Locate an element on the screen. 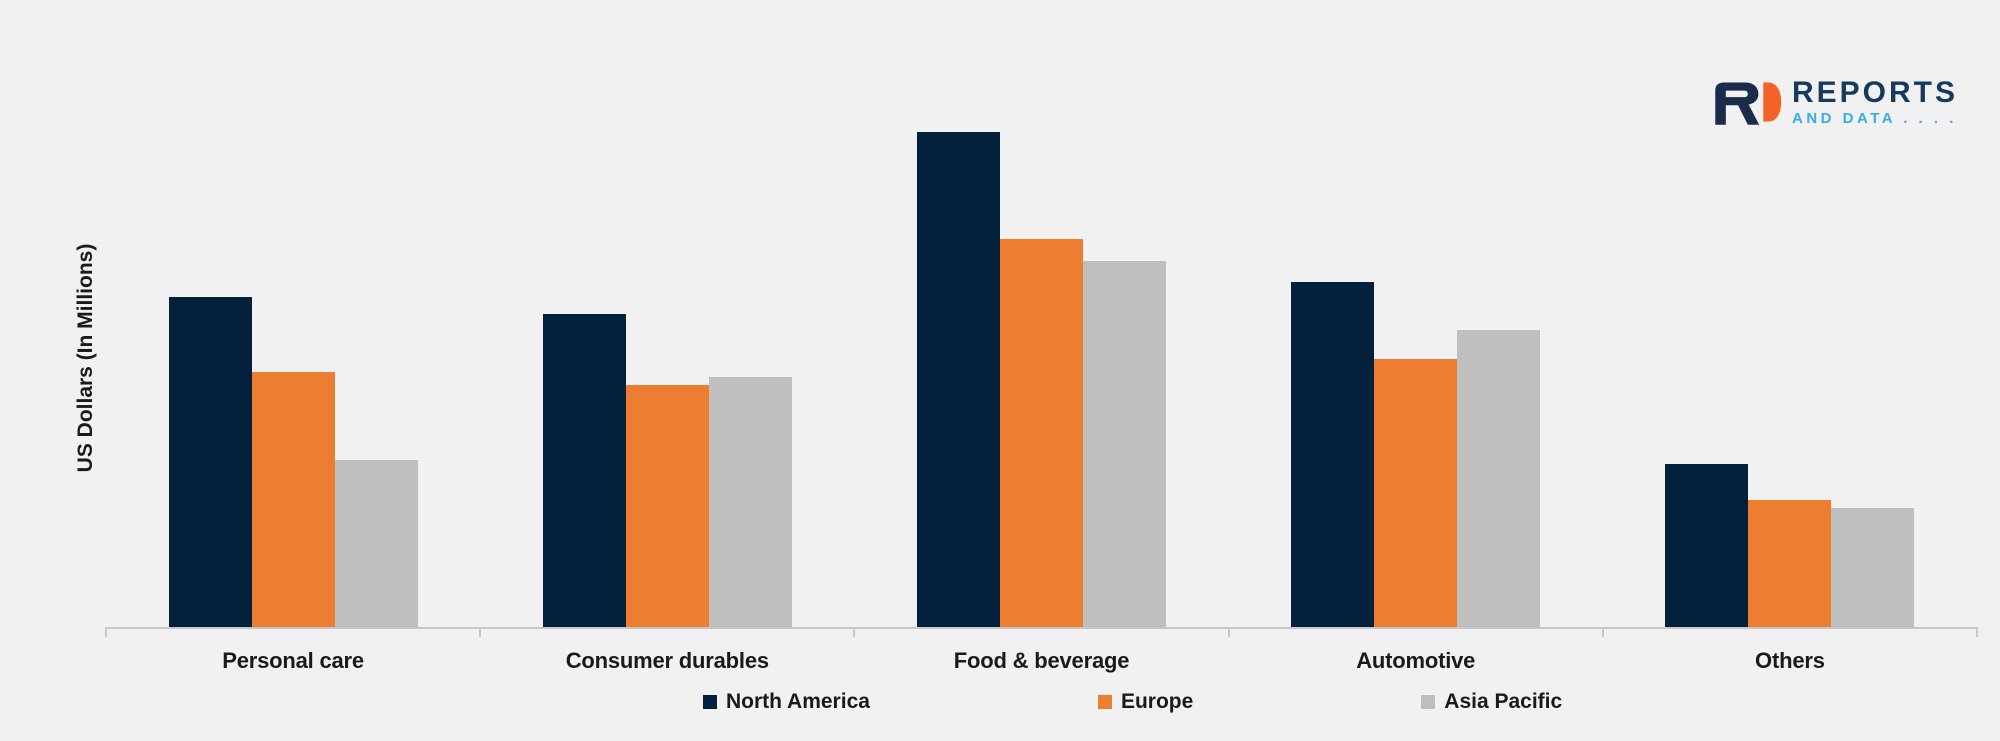 The height and width of the screenshot is (741, 2000). category-label-food-beverage: Food & beverage is located at coordinates (1041, 660).